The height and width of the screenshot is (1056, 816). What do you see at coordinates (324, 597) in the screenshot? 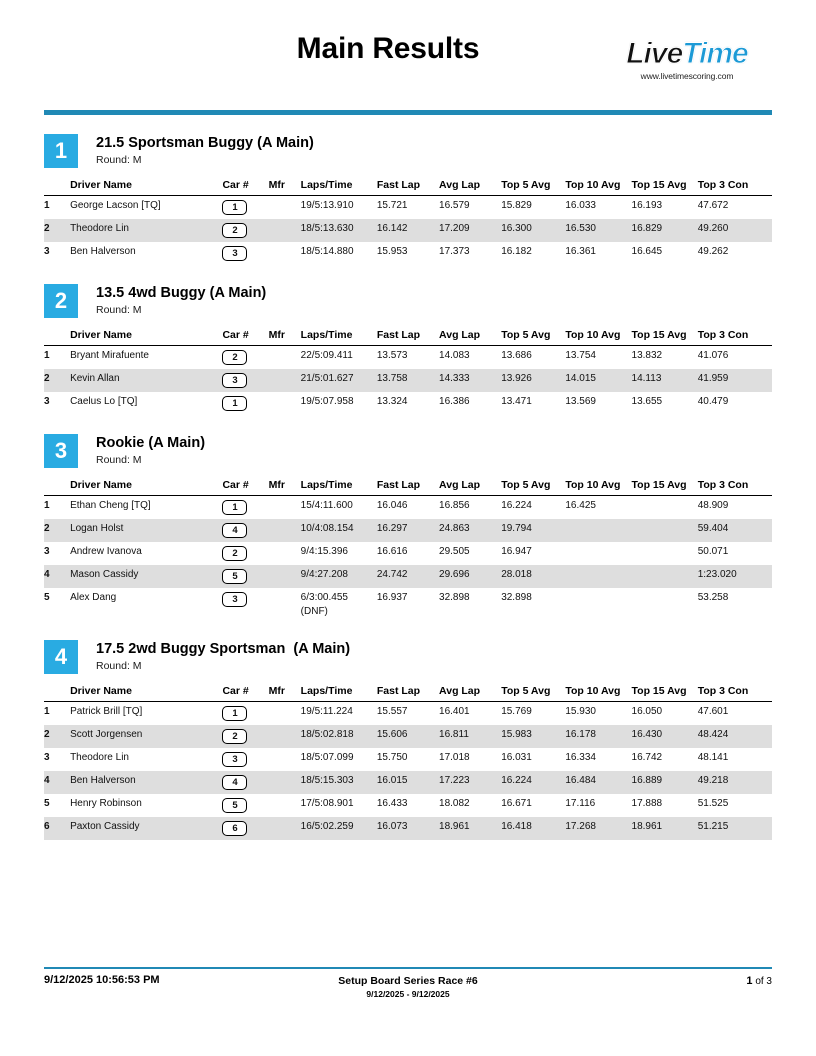
I see `laps-time-value: 6/3:00.455` at bounding box center [324, 597].